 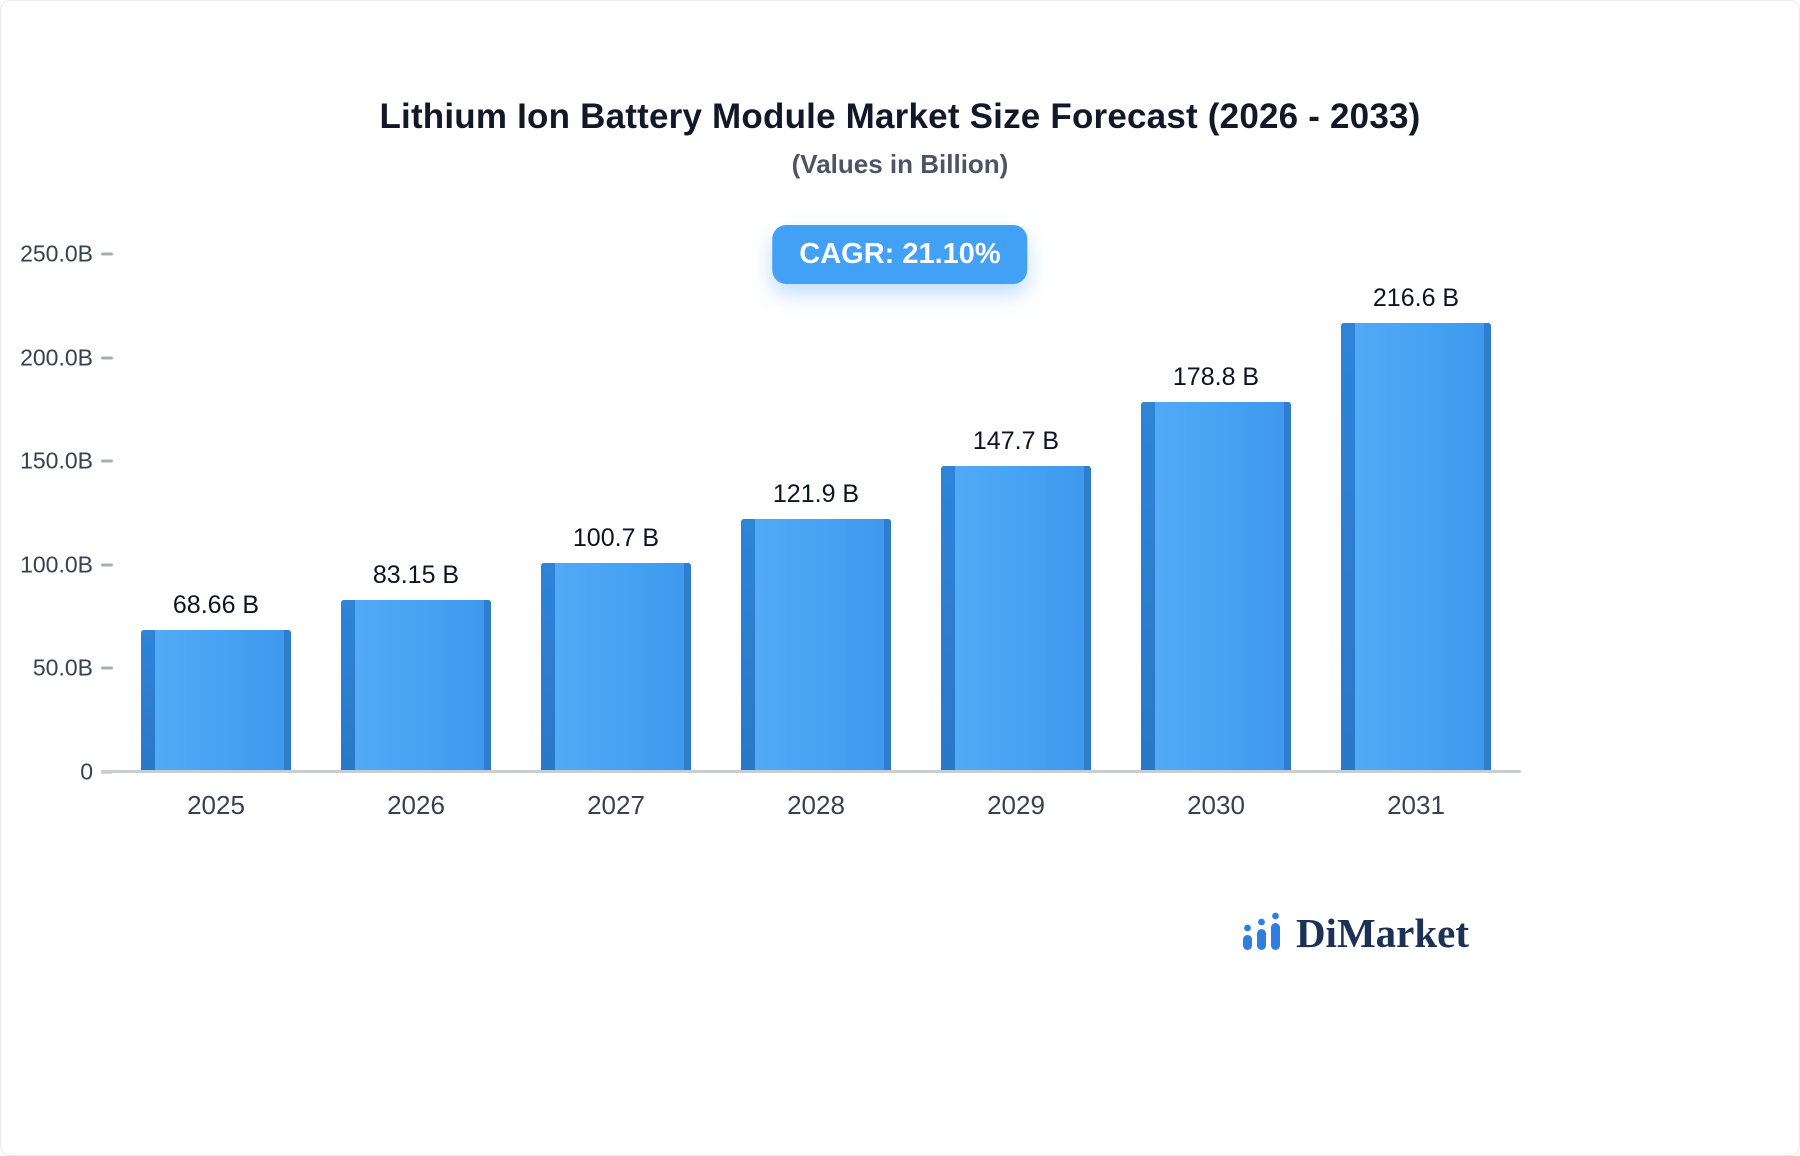 I want to click on bar-value-label: 68.66 B, so click(x=216, y=604).